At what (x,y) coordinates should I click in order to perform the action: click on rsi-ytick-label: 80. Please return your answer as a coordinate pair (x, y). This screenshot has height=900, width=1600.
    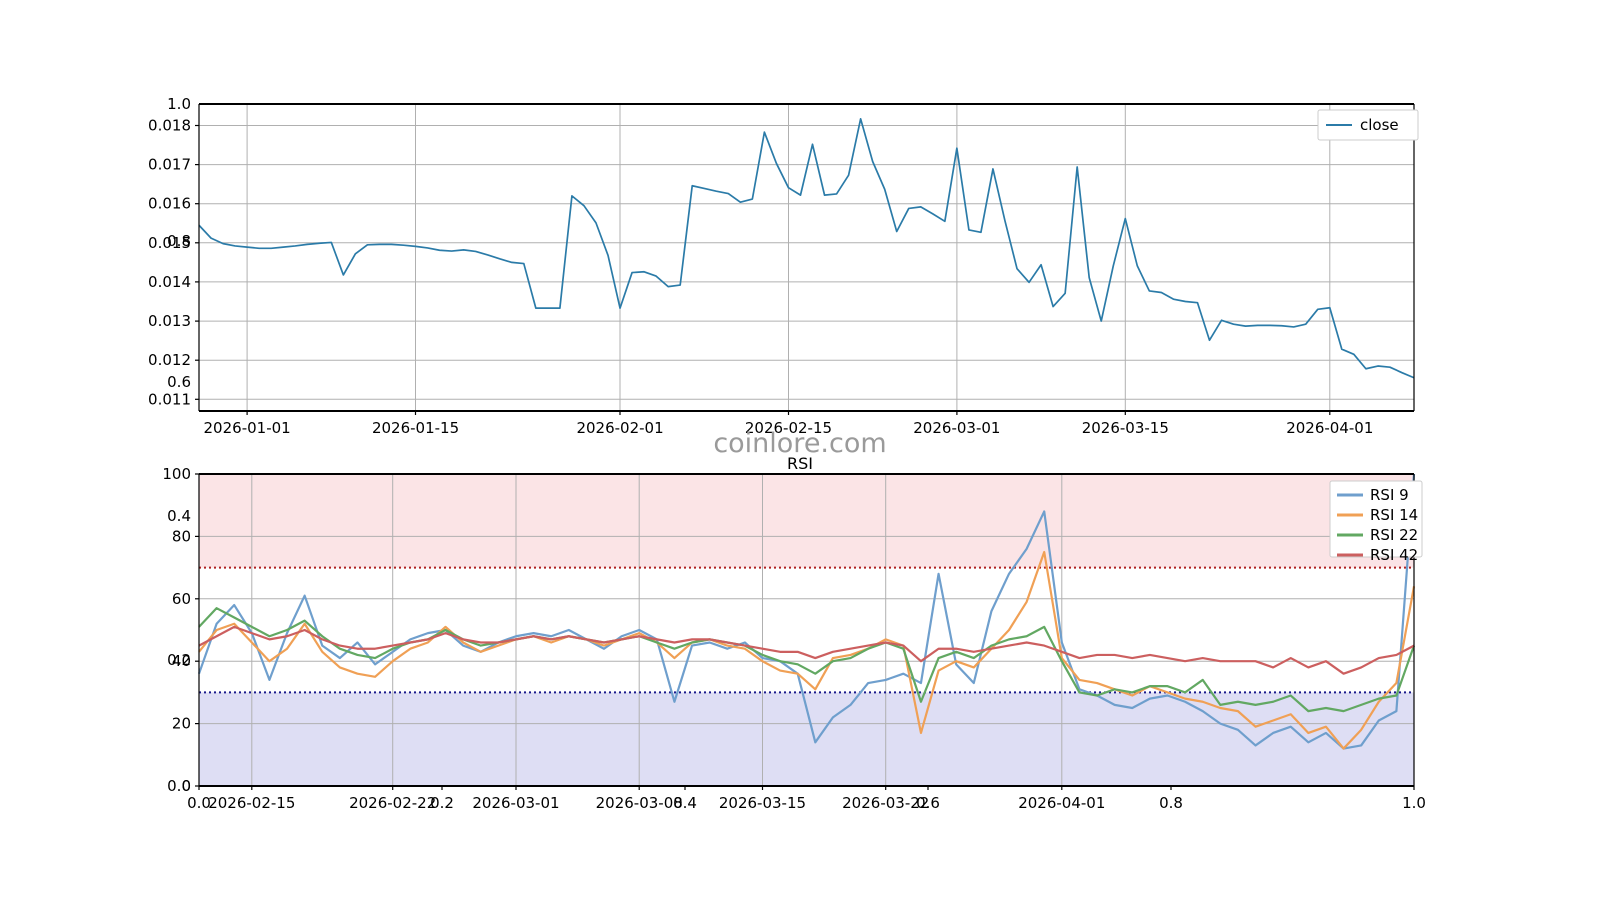
    Looking at the image, I should click on (181, 536).